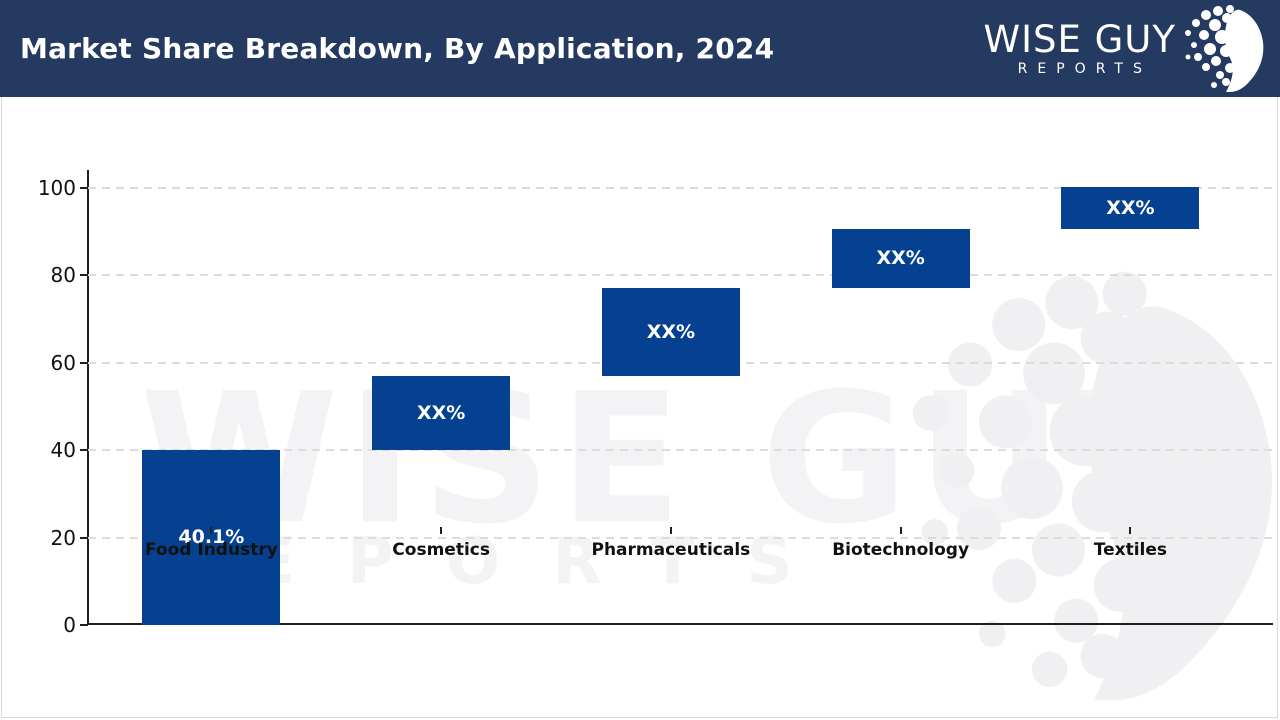  I want to click on logo-wordmark: WISE GUY, so click(1079, 39).